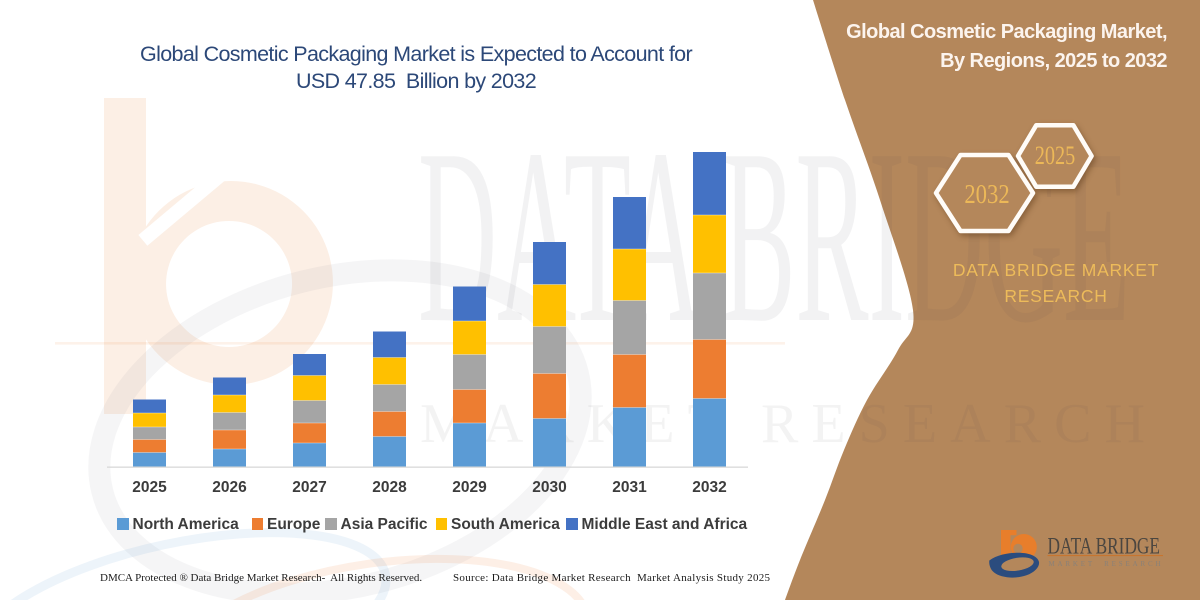 This screenshot has height=600, width=1200. I want to click on svg-text: MARKET RESEARCH, so click(1105, 564).